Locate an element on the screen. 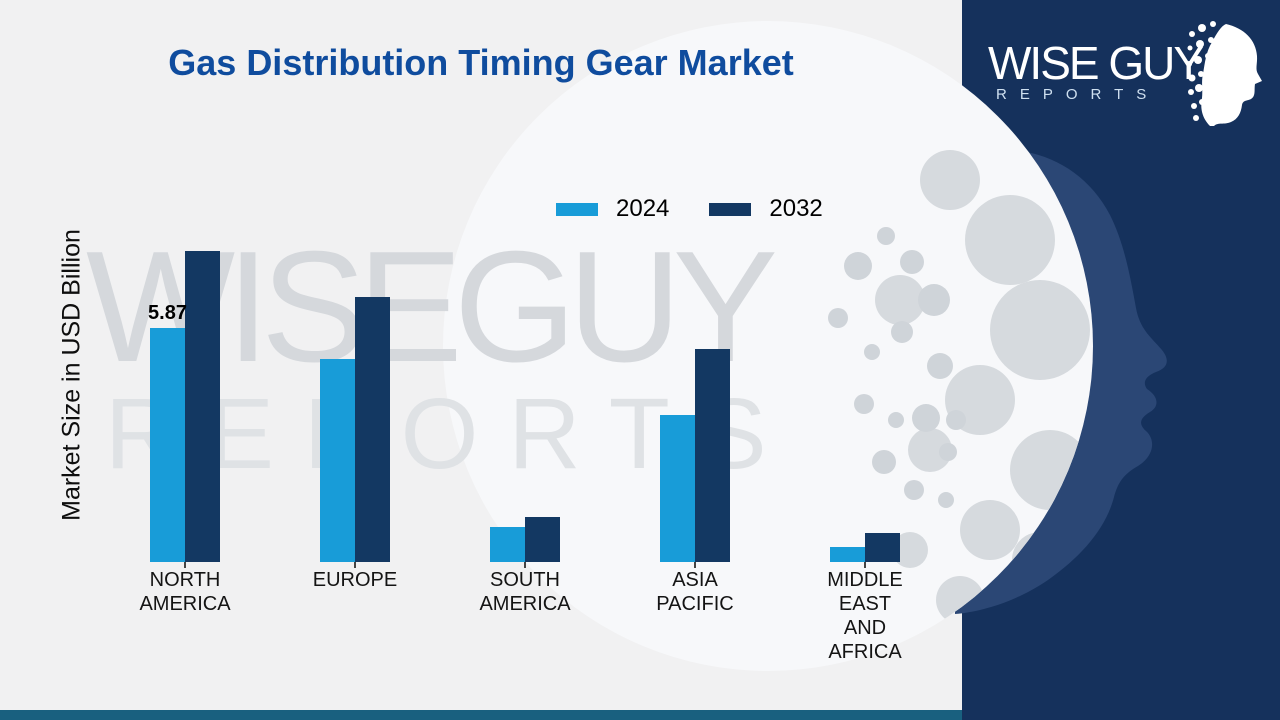  bar-2032-middle-east-and-africa is located at coordinates (882, 547).